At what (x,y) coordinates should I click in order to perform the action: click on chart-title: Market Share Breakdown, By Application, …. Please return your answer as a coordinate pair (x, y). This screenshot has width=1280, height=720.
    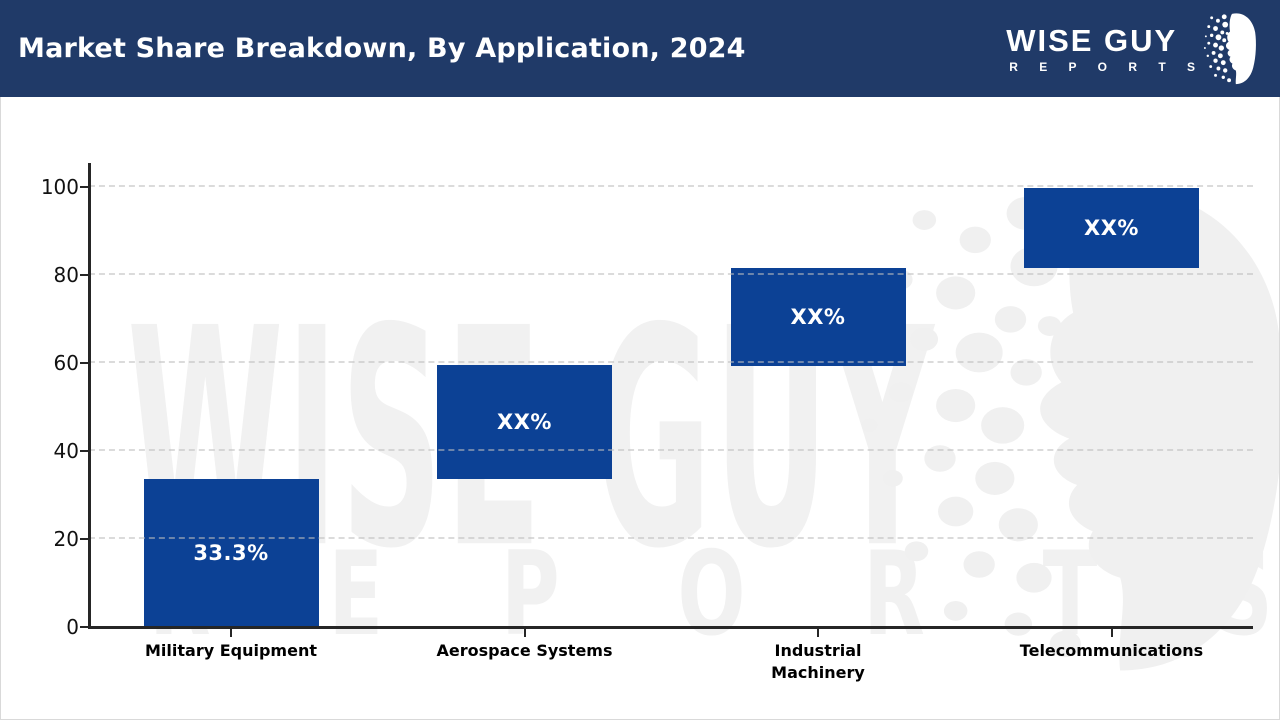
    Looking at the image, I should click on (382, 48).